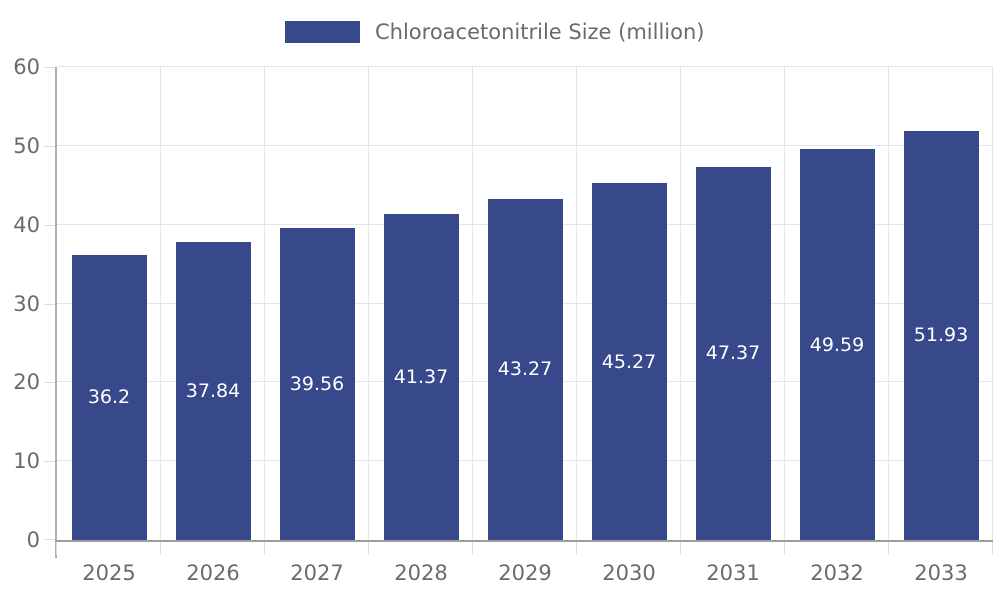 Image resolution: width=1000 pixels, height=600 pixels. I want to click on bar: 45.27, so click(629, 361).